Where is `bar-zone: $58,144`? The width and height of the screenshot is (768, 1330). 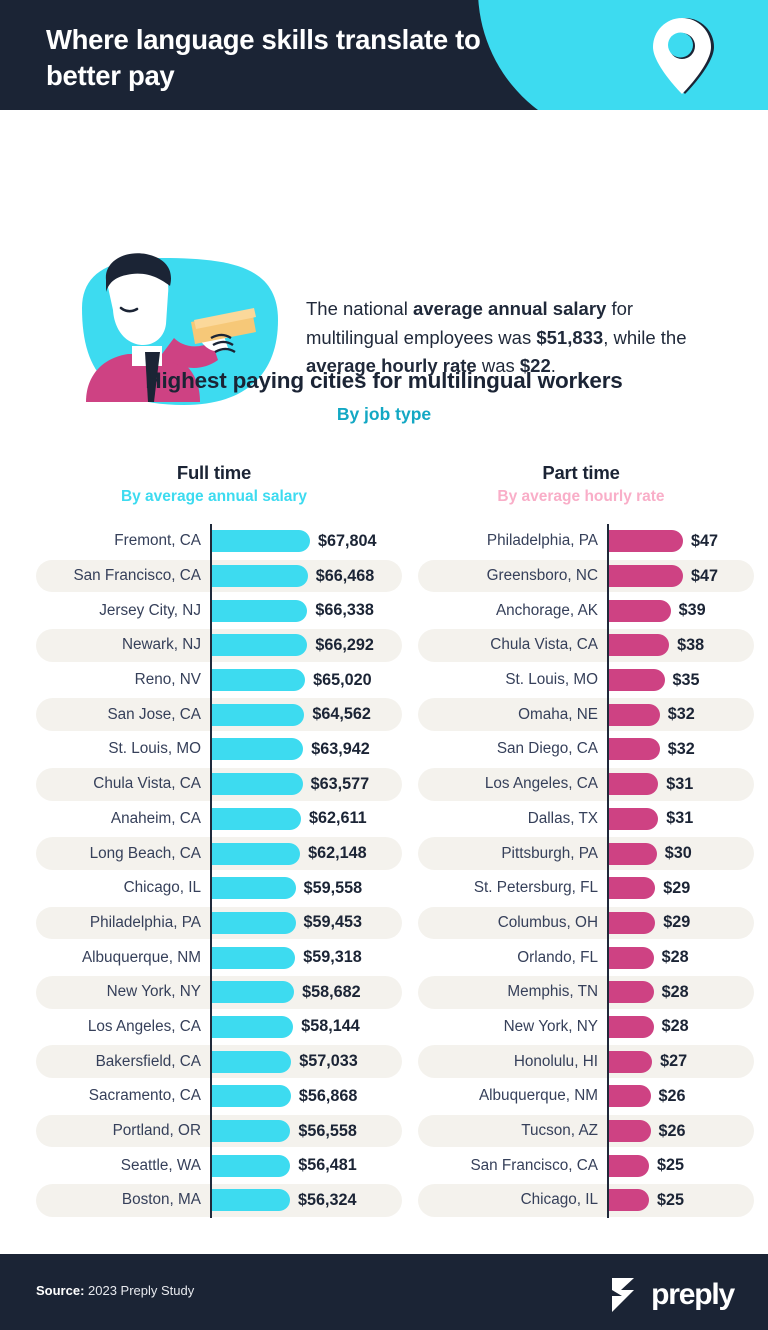
bar-zone: $58,144 is located at coordinates (308, 1027).